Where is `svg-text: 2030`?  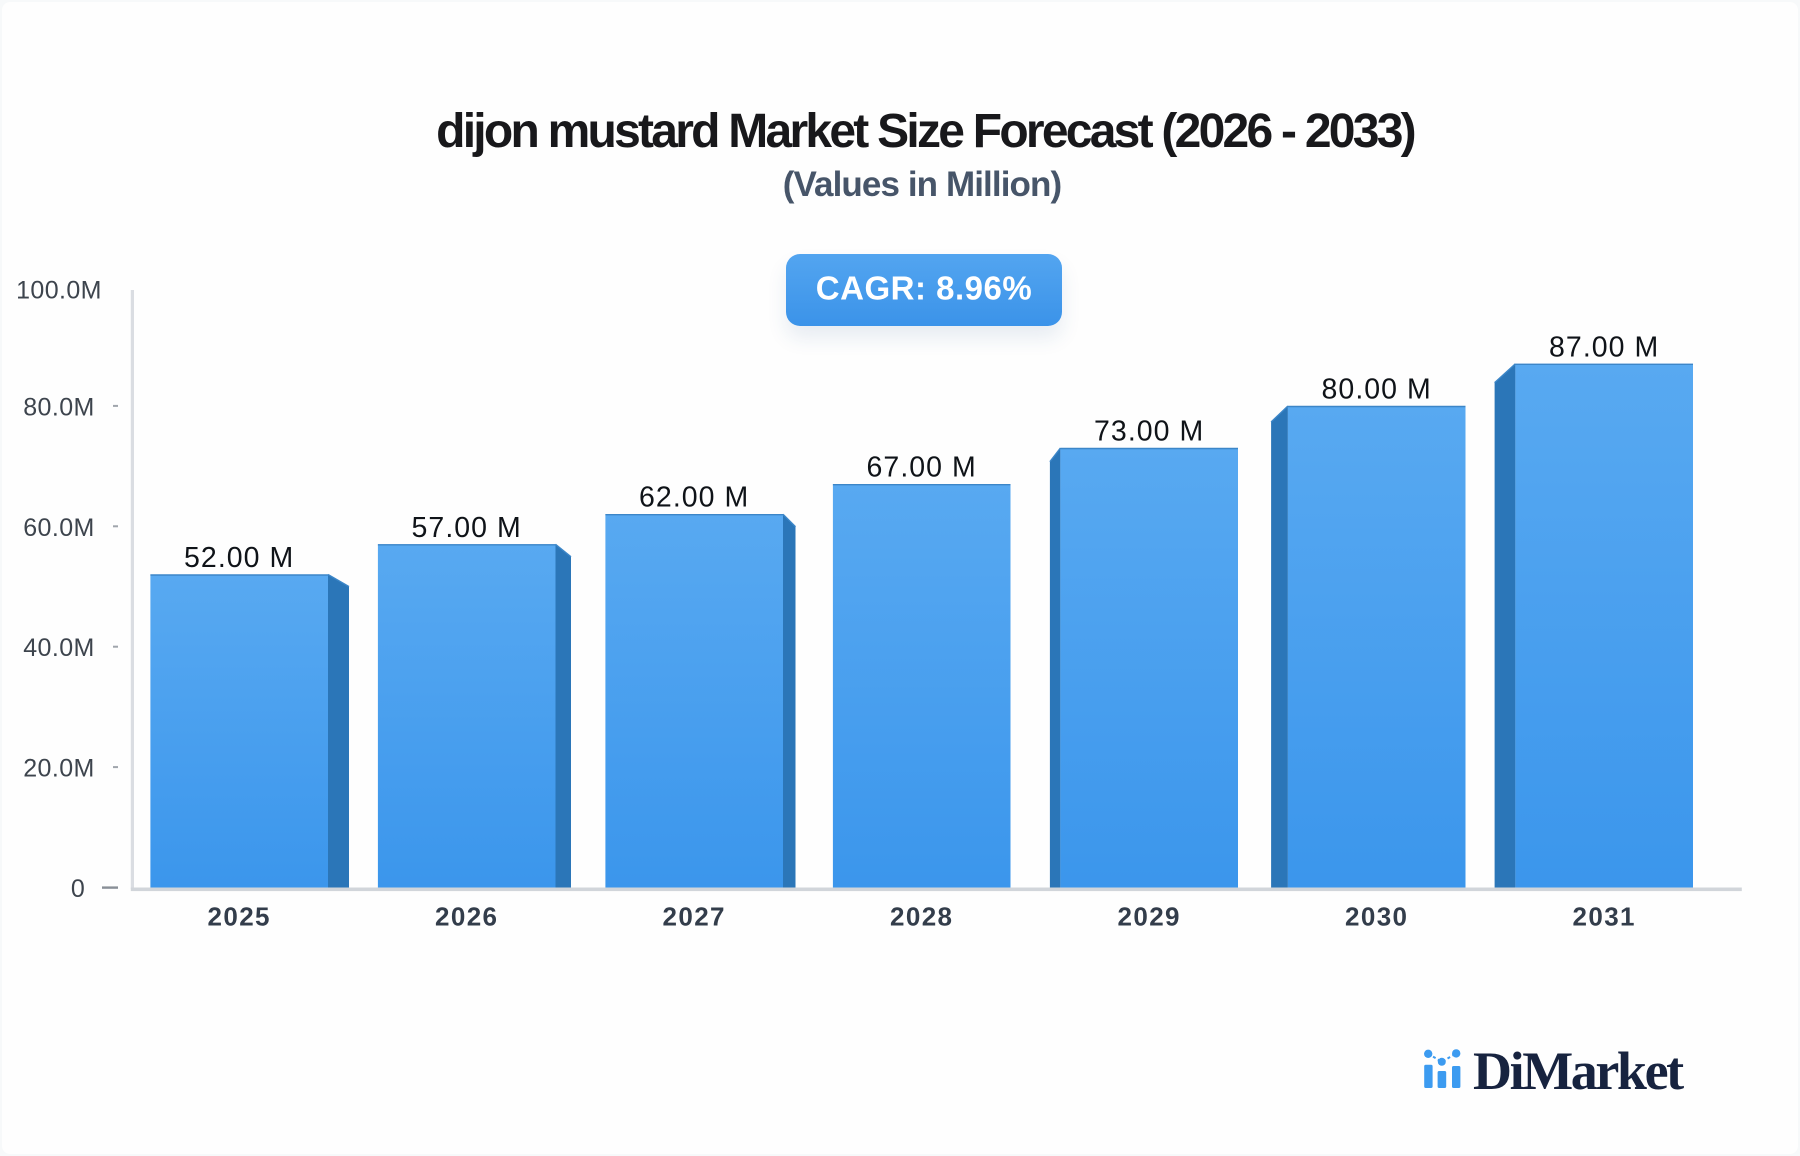
svg-text: 2030 is located at coordinates (1376, 917).